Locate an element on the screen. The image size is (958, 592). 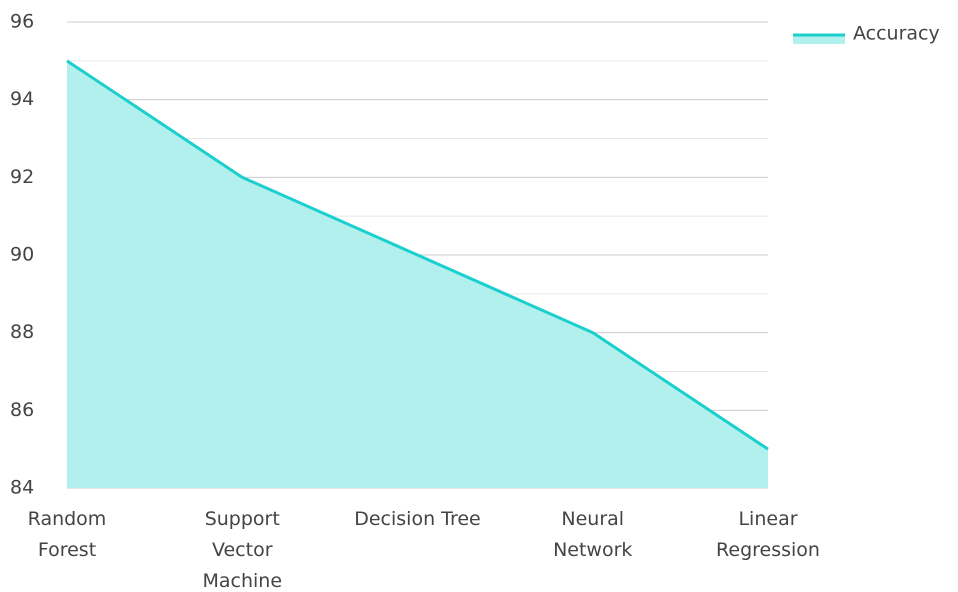
x-tick-label: Decision Tree is located at coordinates (417, 519).